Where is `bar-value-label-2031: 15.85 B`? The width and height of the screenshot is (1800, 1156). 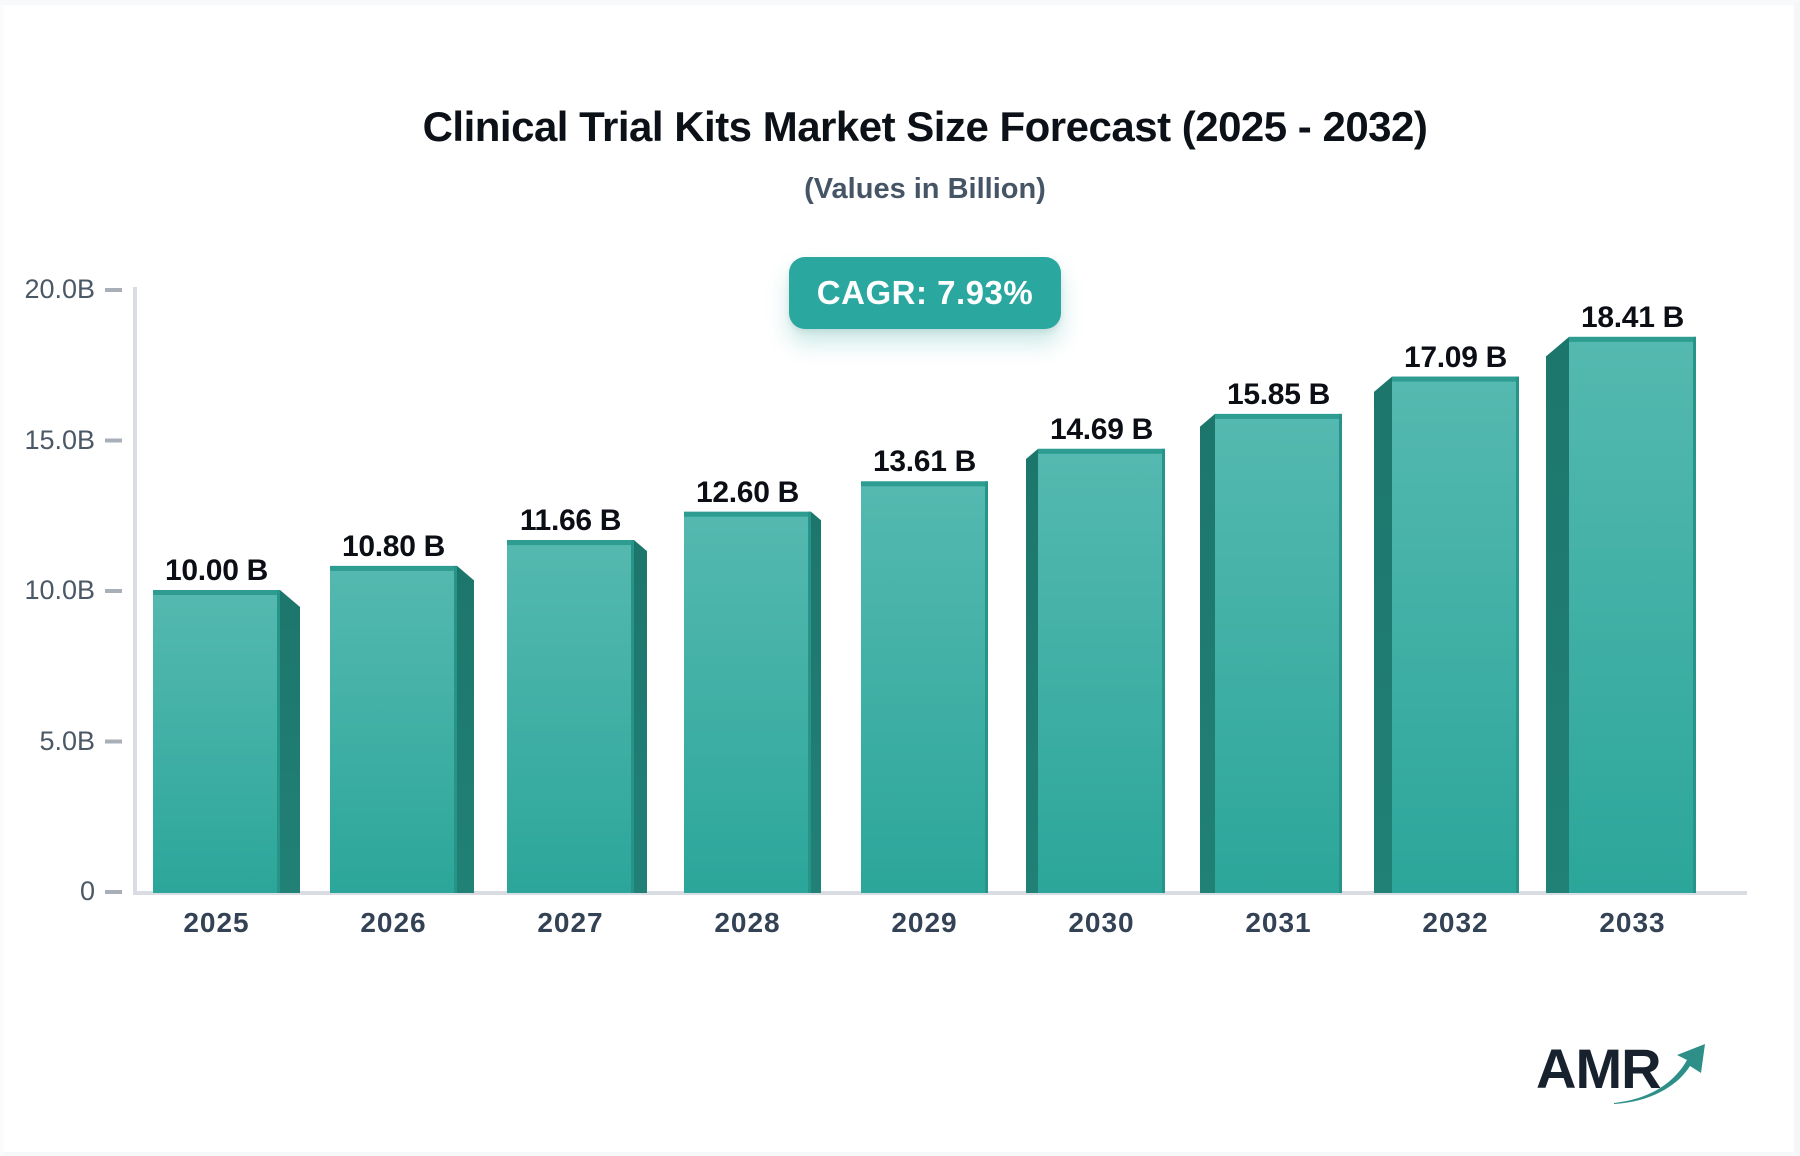 bar-value-label-2031: 15.85 B is located at coordinates (1278, 394).